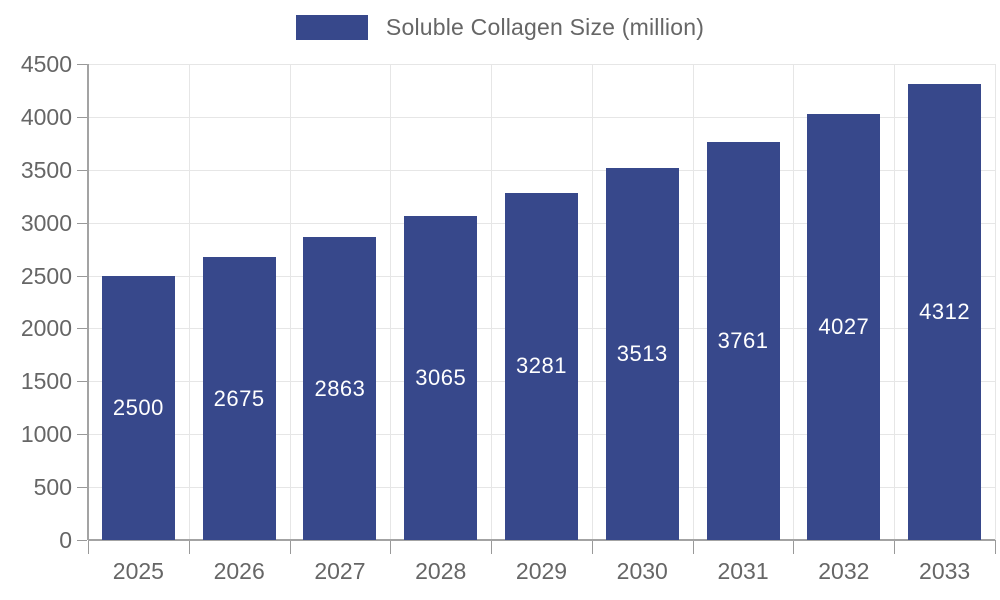 Image resolution: width=1000 pixels, height=600 pixels. I want to click on bar-value-label: 4312, so click(945, 311).